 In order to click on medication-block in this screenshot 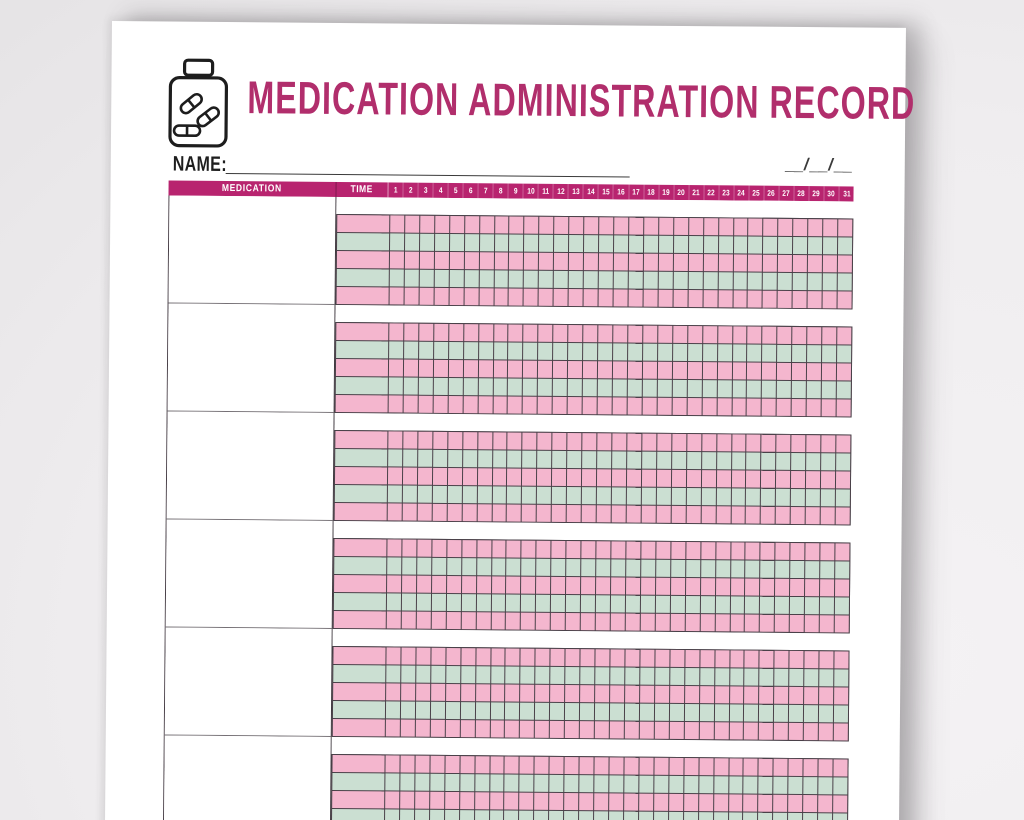, I will do `click(508, 576)`.